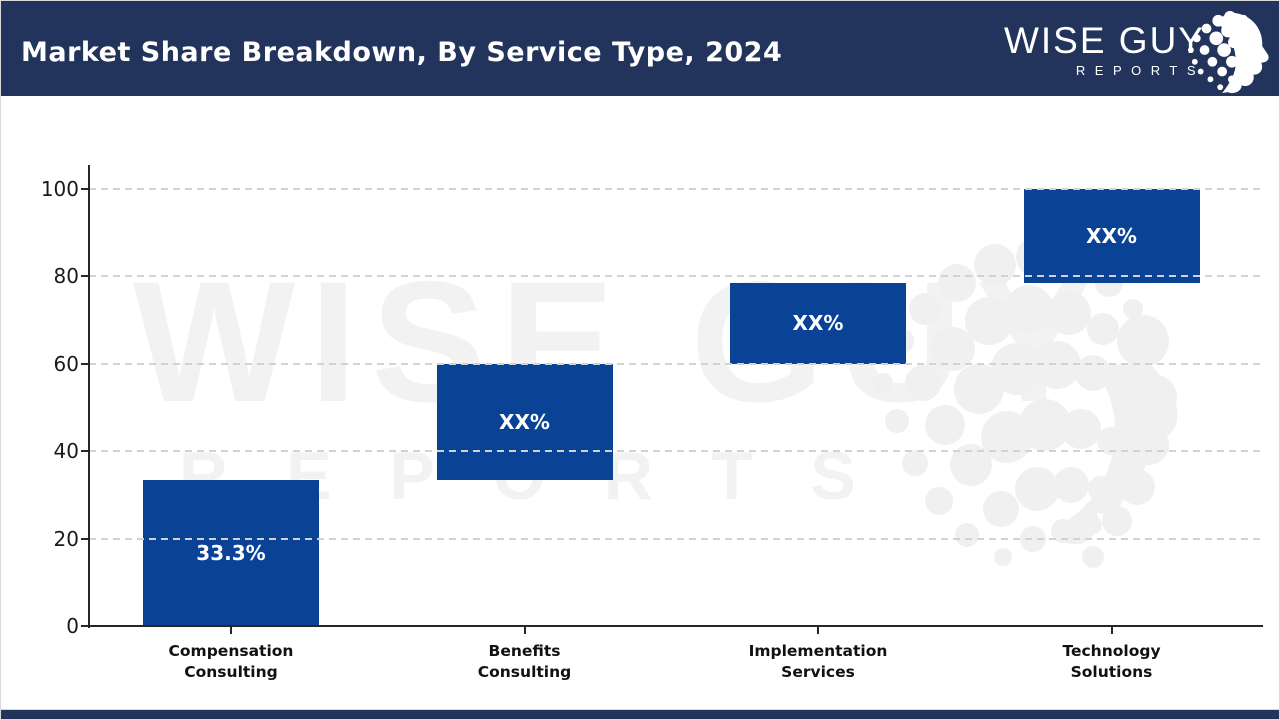 The image size is (1280, 720). What do you see at coordinates (818, 651) in the screenshot?
I see `x-category-label-line: Implementation` at bounding box center [818, 651].